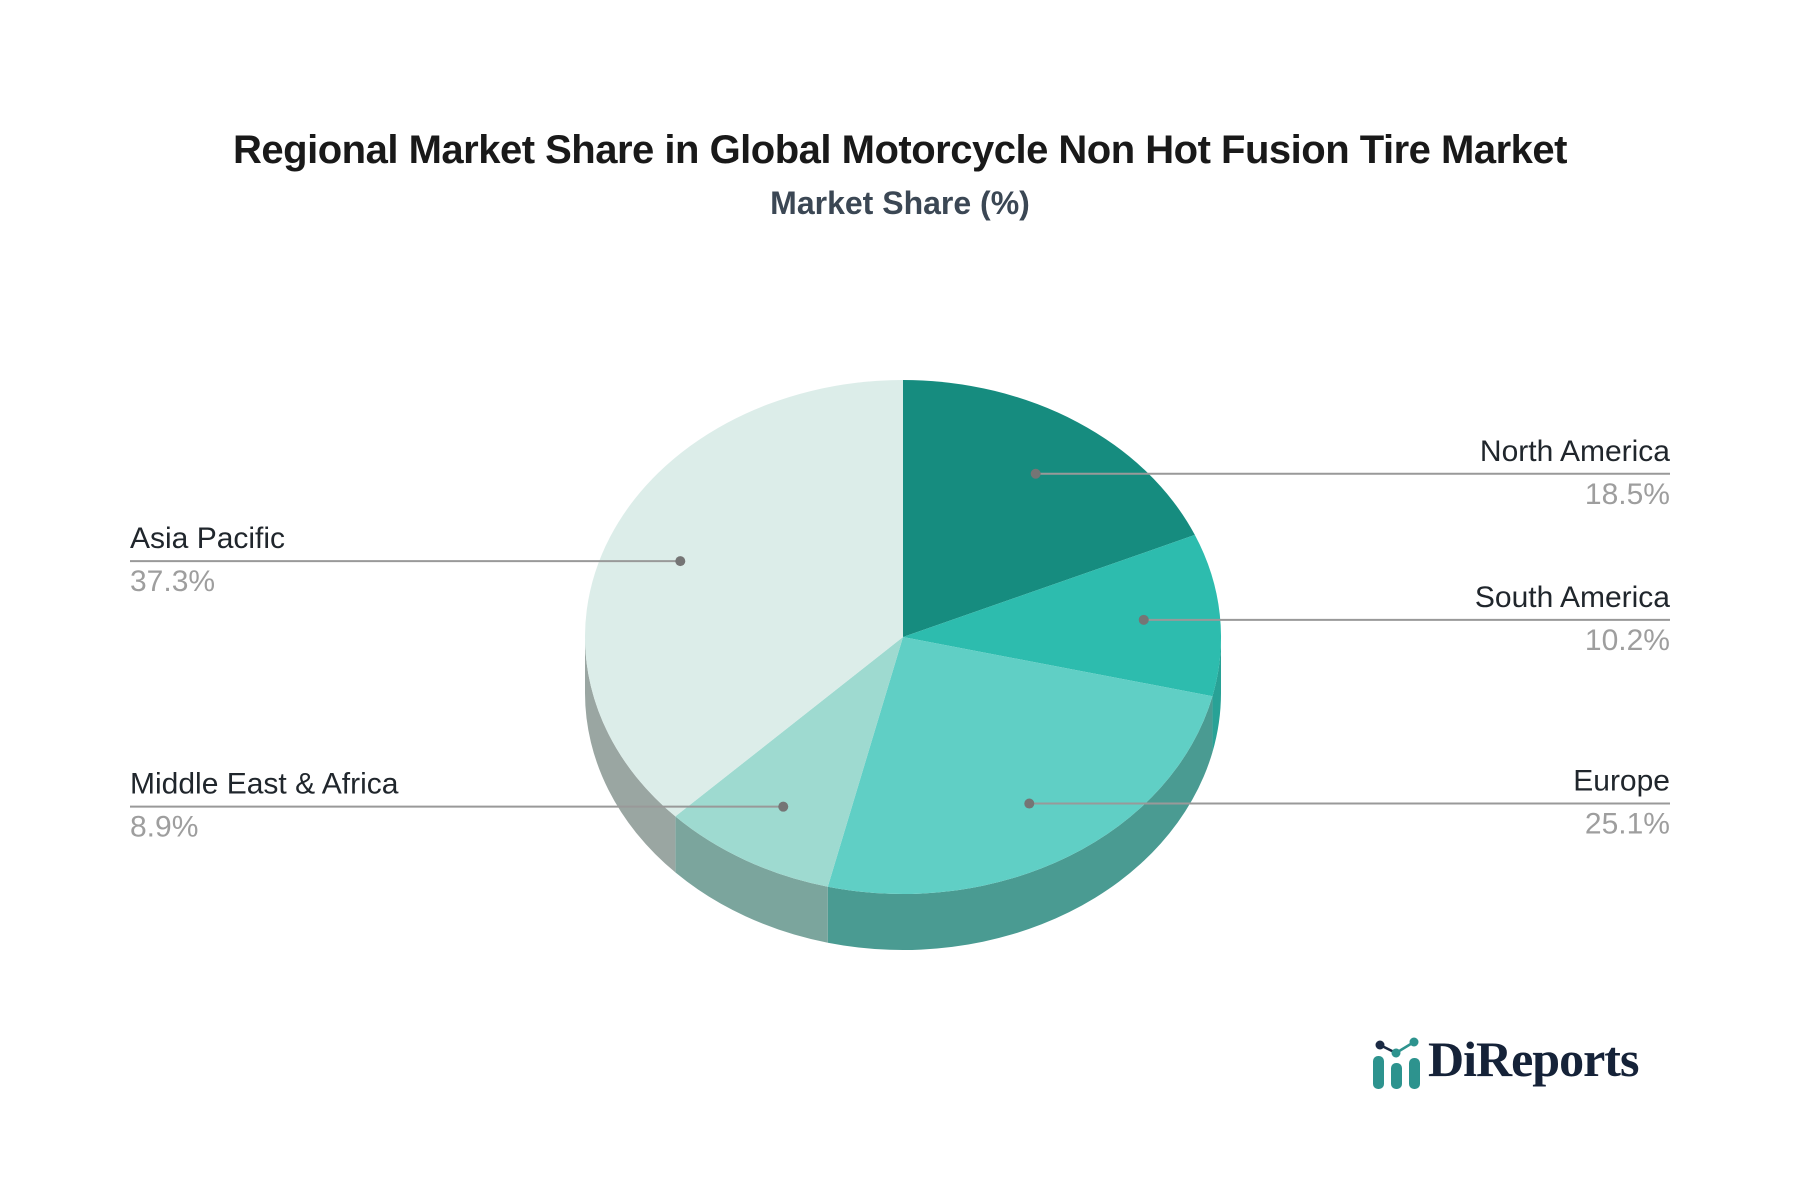  What do you see at coordinates (1572, 597) in the screenshot?
I see `slice-label-south-america: South America` at bounding box center [1572, 597].